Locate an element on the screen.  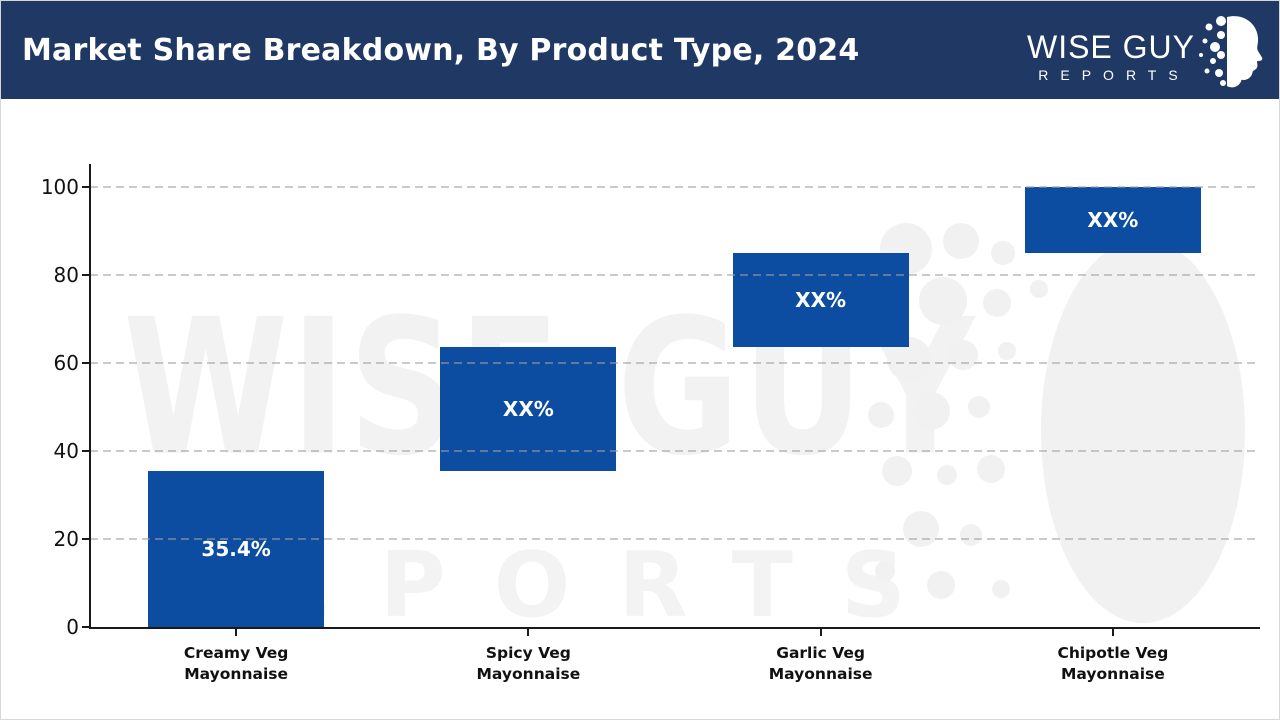
category-label: Creamy Veg Mayonnaise is located at coordinates (236, 663).